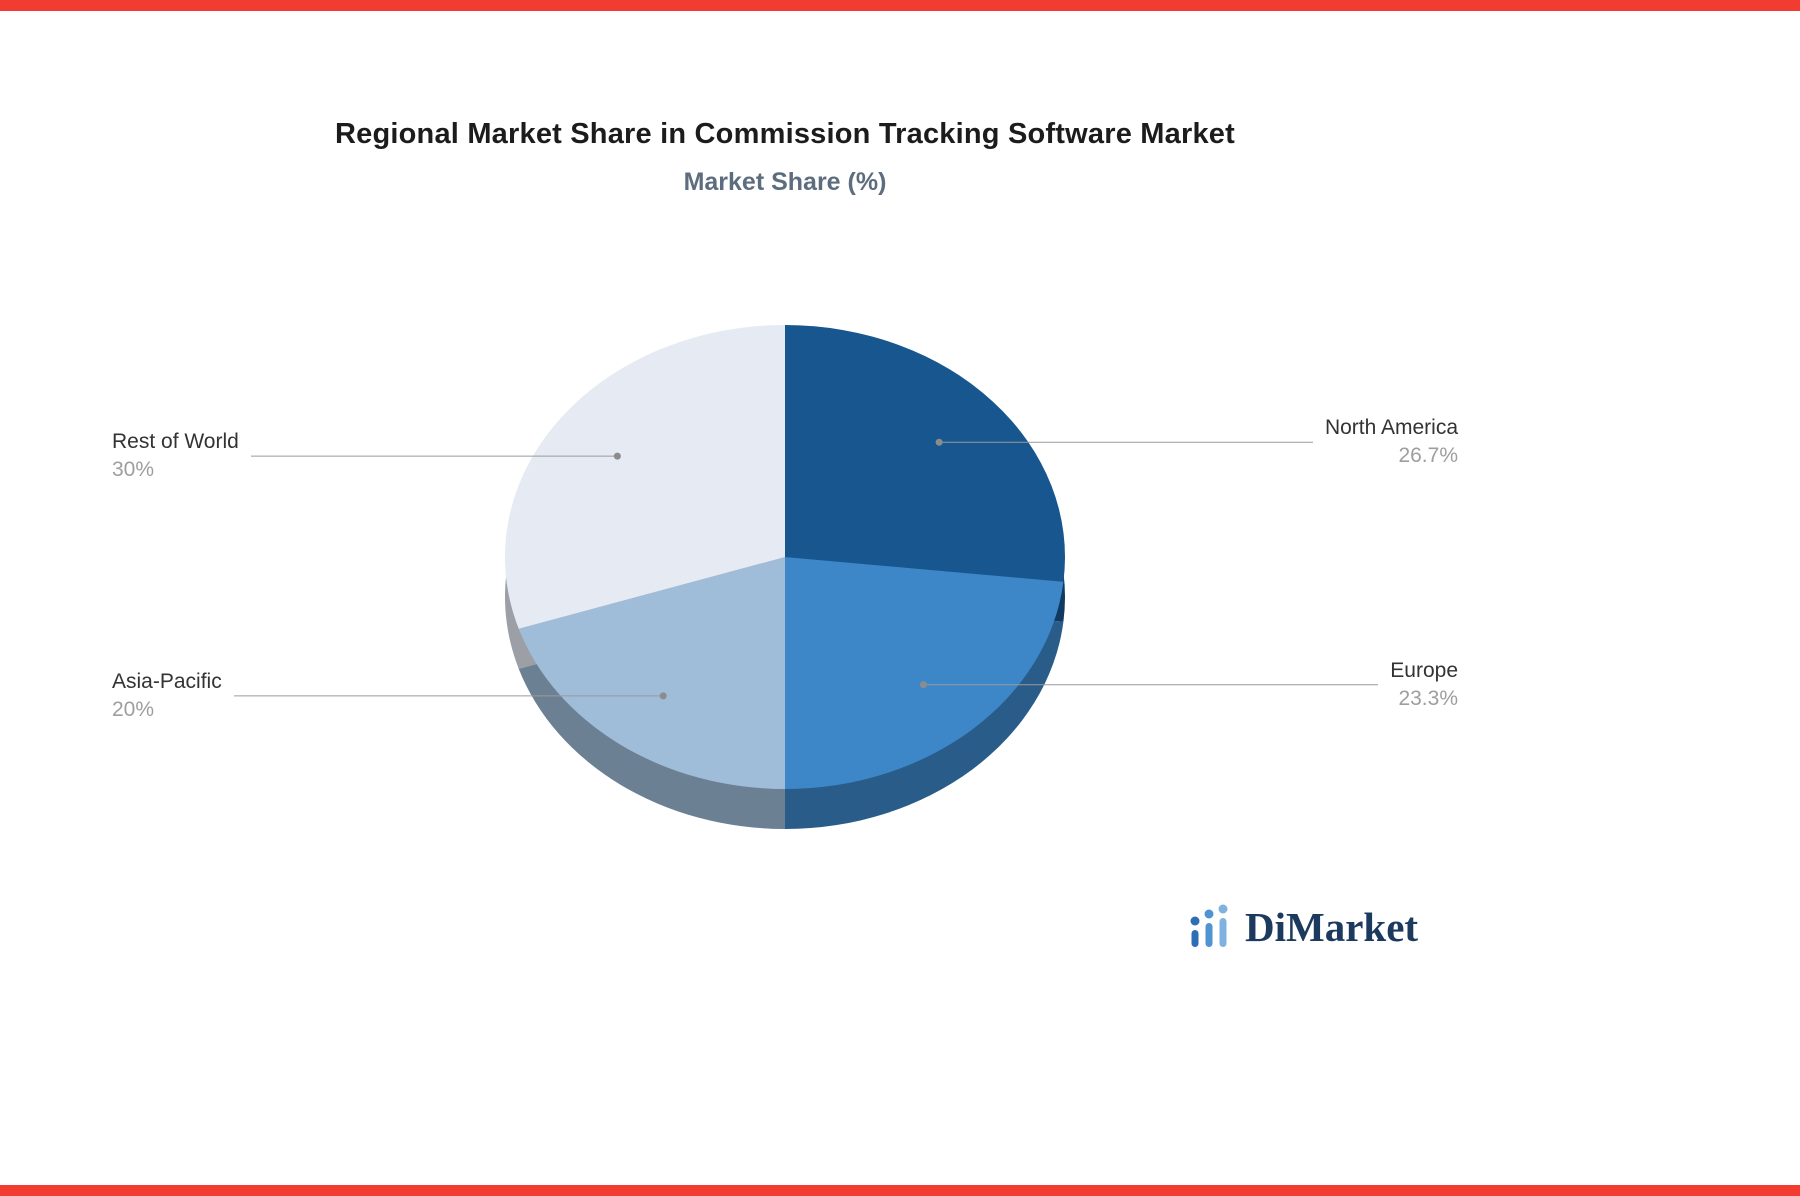 The height and width of the screenshot is (1196, 1800). Describe the element at coordinates (1428, 698) in the screenshot. I see `slice-label-value: 23.3%` at that location.